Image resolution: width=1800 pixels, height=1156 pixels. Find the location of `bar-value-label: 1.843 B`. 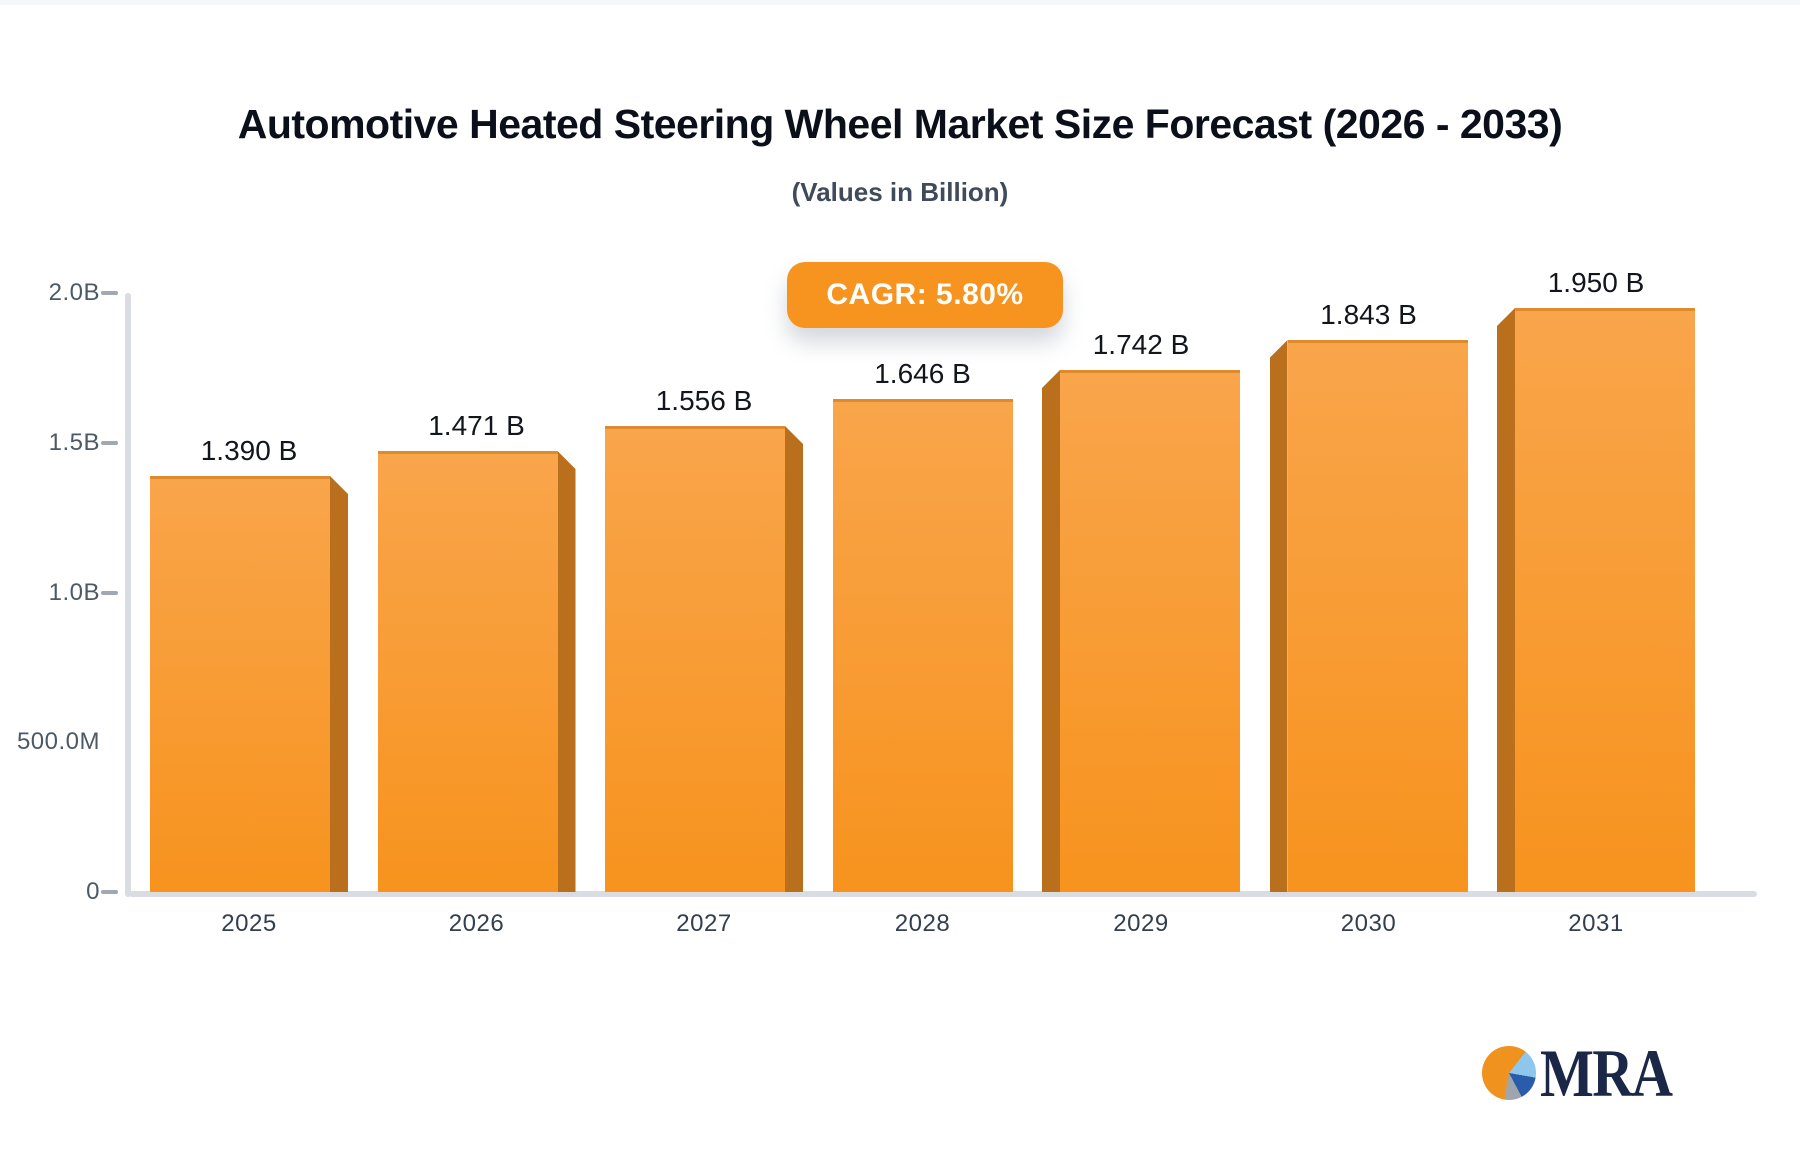

bar-value-label: 1.843 B is located at coordinates (1368, 314).